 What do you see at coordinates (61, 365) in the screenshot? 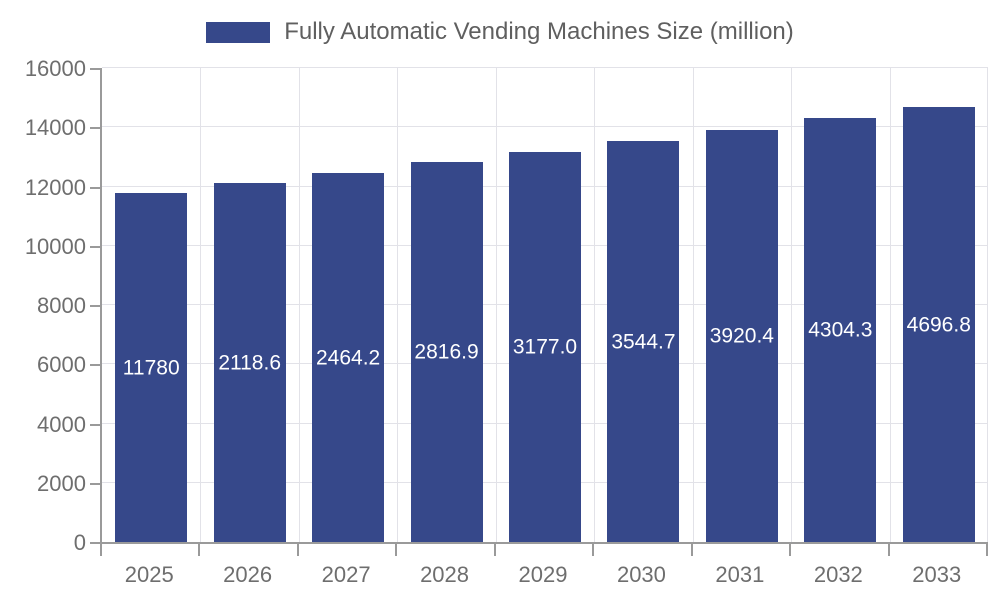
I see `y-tick-label: 6000` at bounding box center [61, 365].